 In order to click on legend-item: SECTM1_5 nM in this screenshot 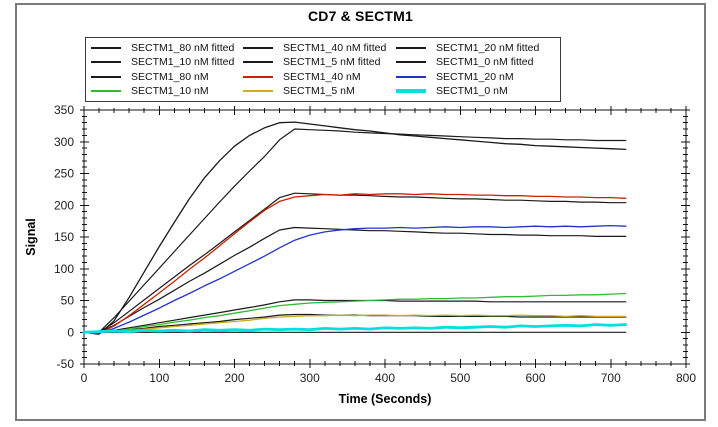, I will do `click(319, 91)`.